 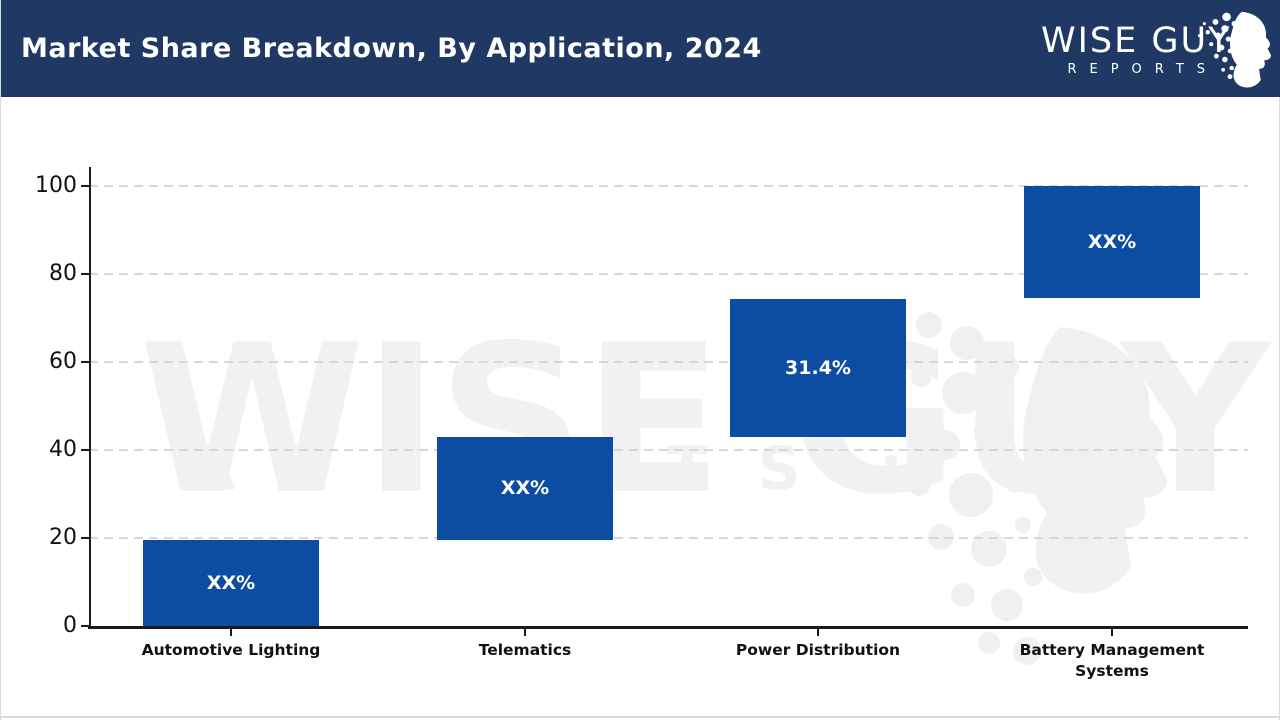 What do you see at coordinates (63, 537) in the screenshot?
I see `y-axis-label: 20` at bounding box center [63, 537].